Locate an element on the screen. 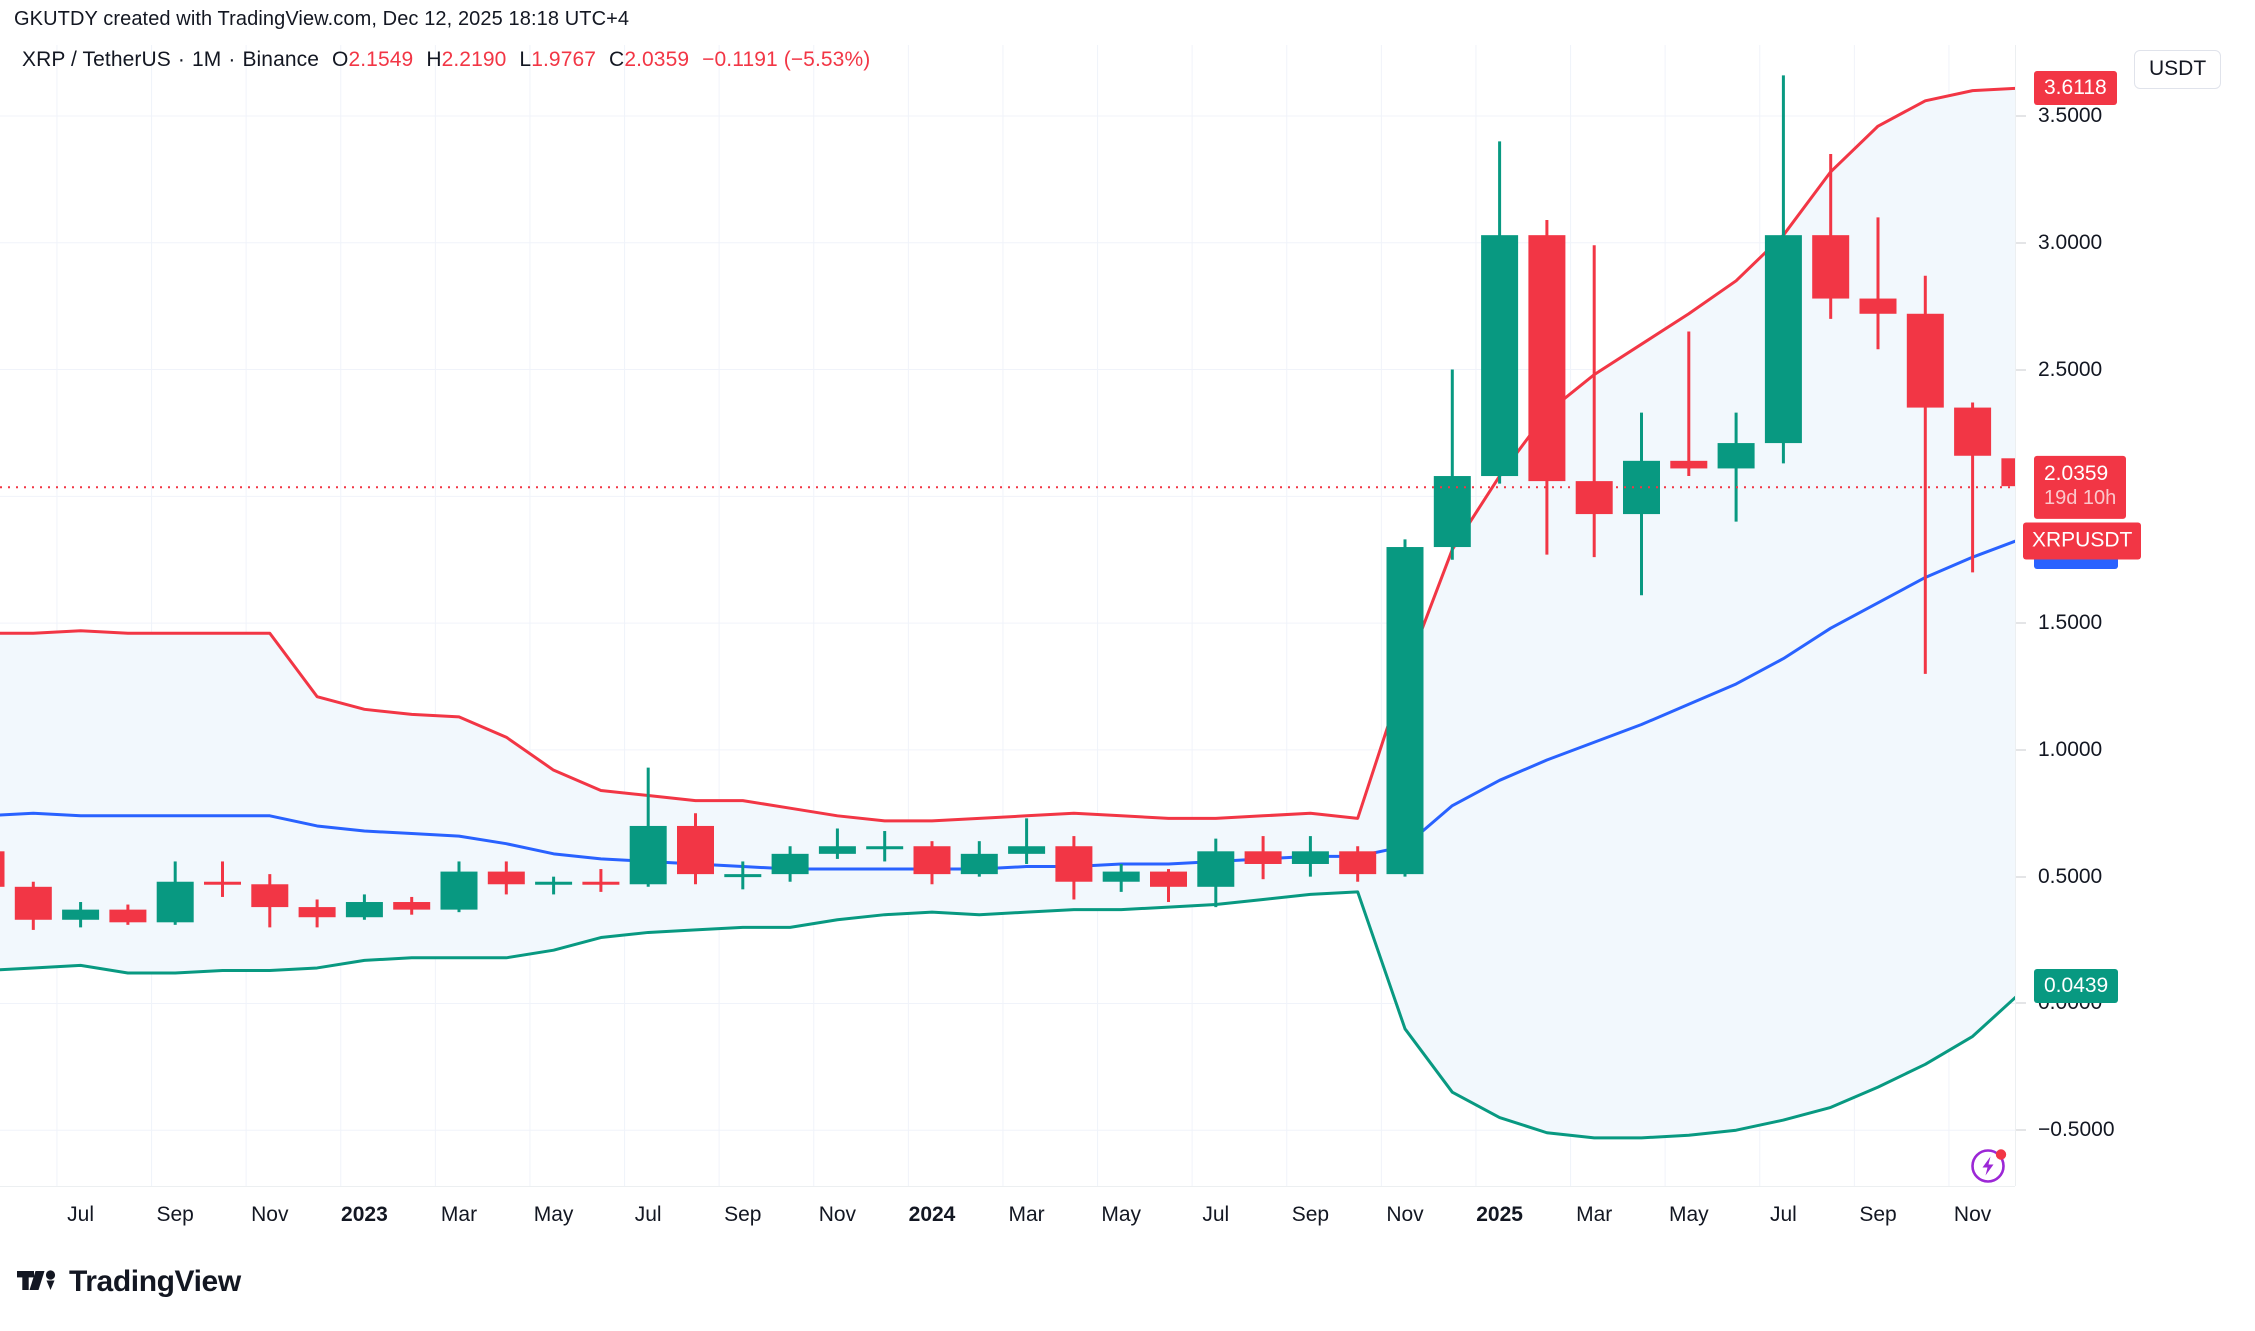  tradingview-footer-logo: TradingView is located at coordinates (129, 1282).